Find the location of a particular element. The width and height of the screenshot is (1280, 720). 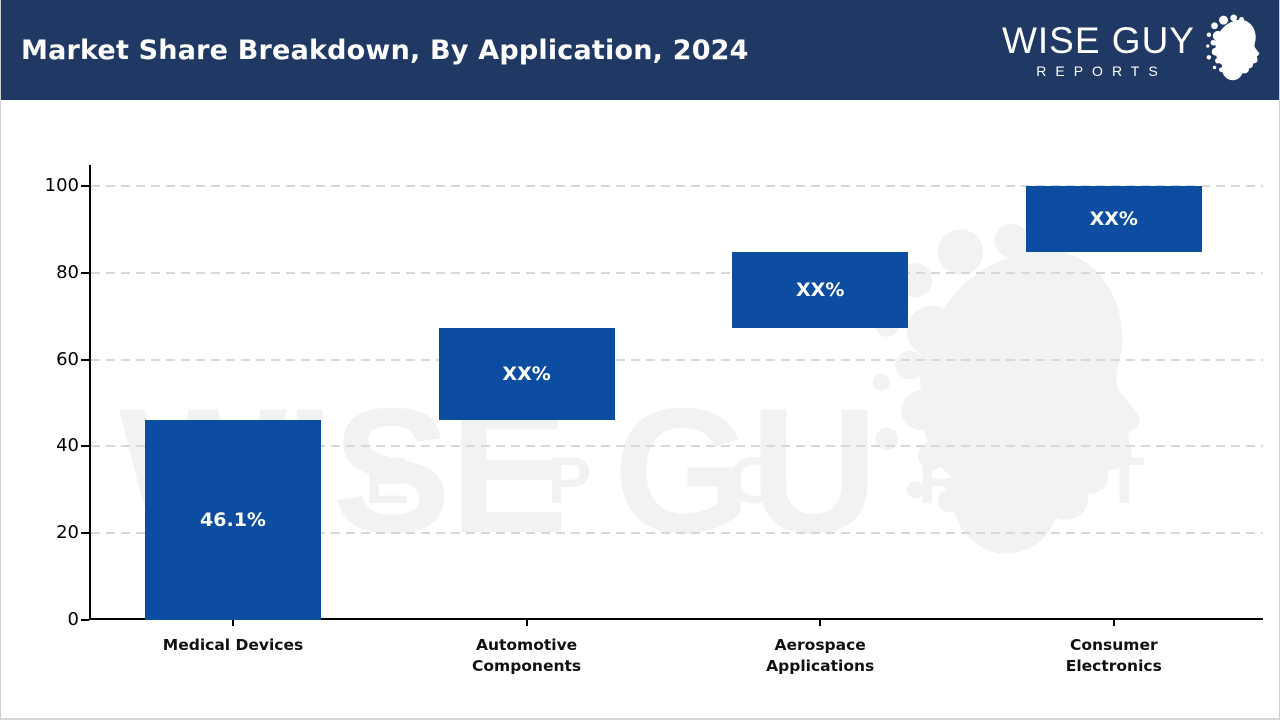

category-label: Automotive Components is located at coordinates (527, 655).